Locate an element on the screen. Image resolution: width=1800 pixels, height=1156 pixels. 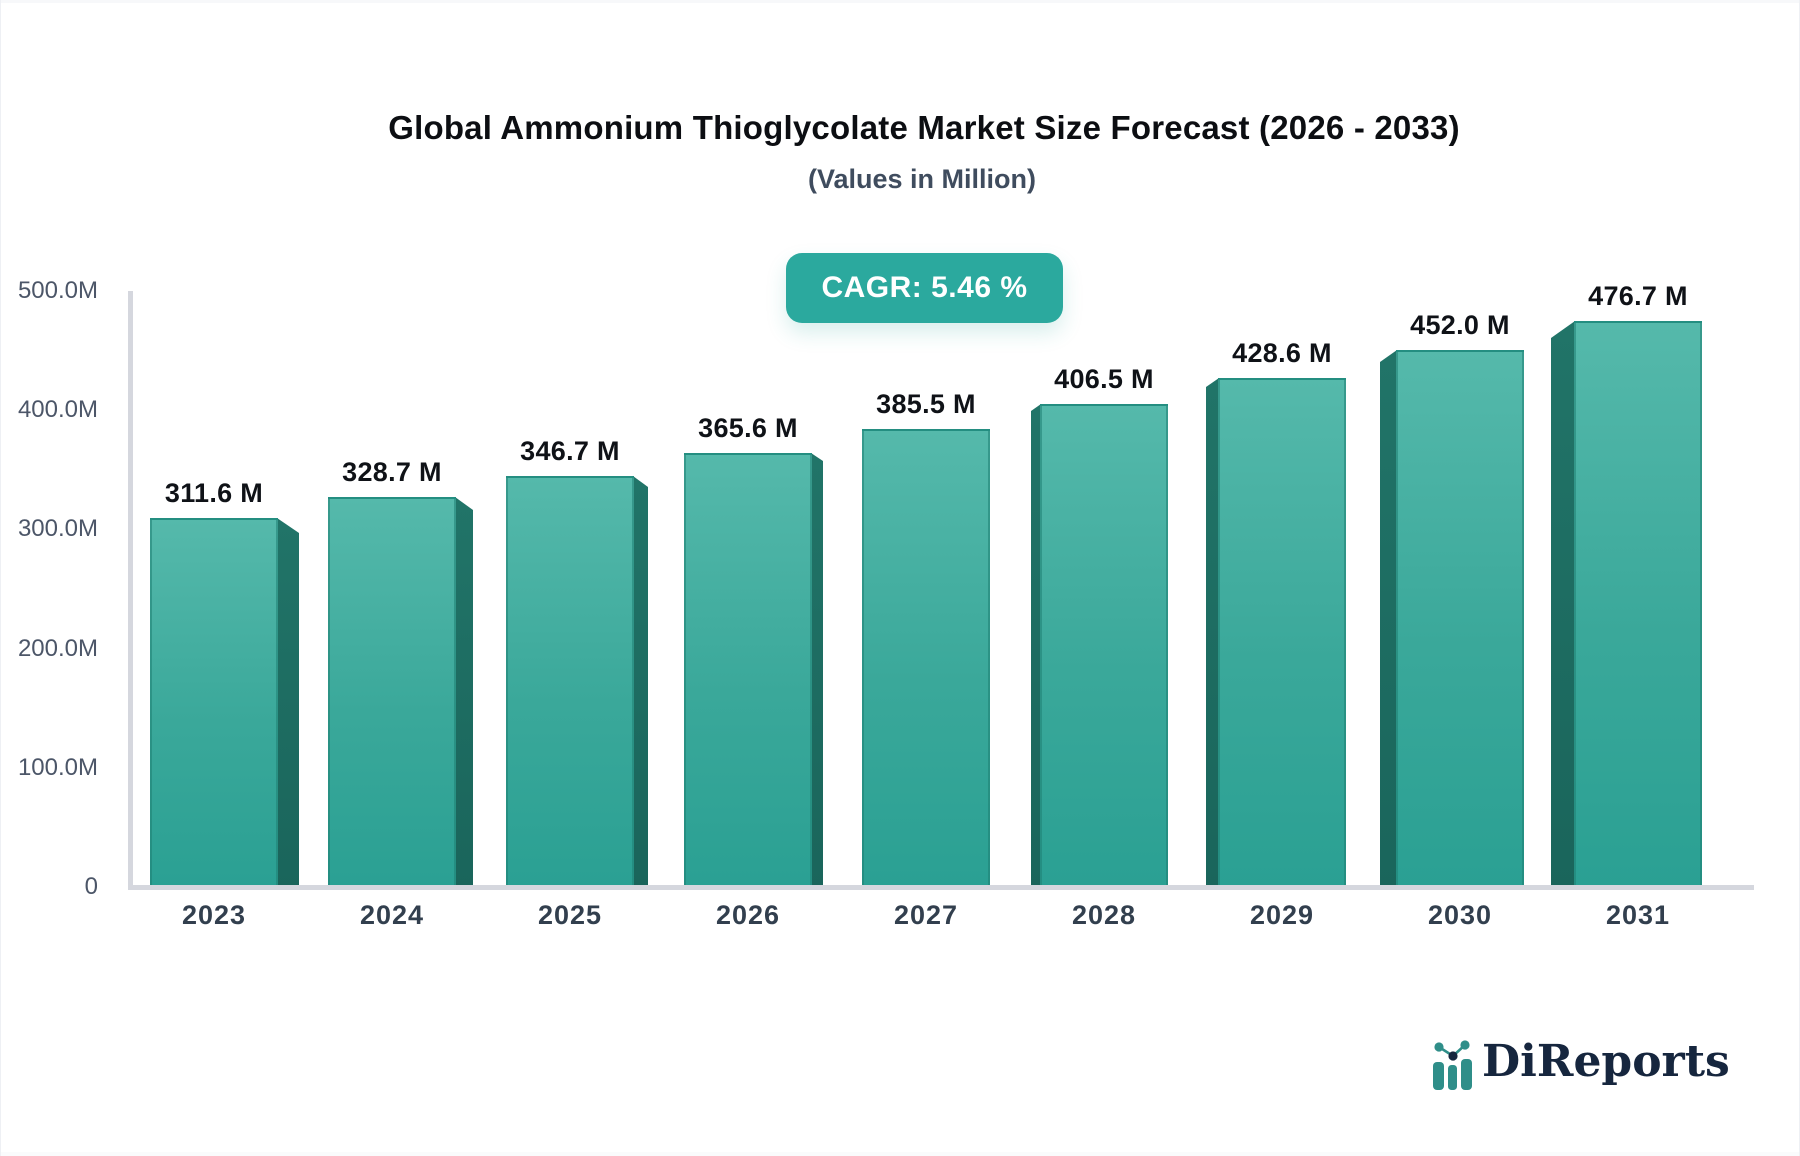
bar-2031 is located at coordinates (1638, 605).